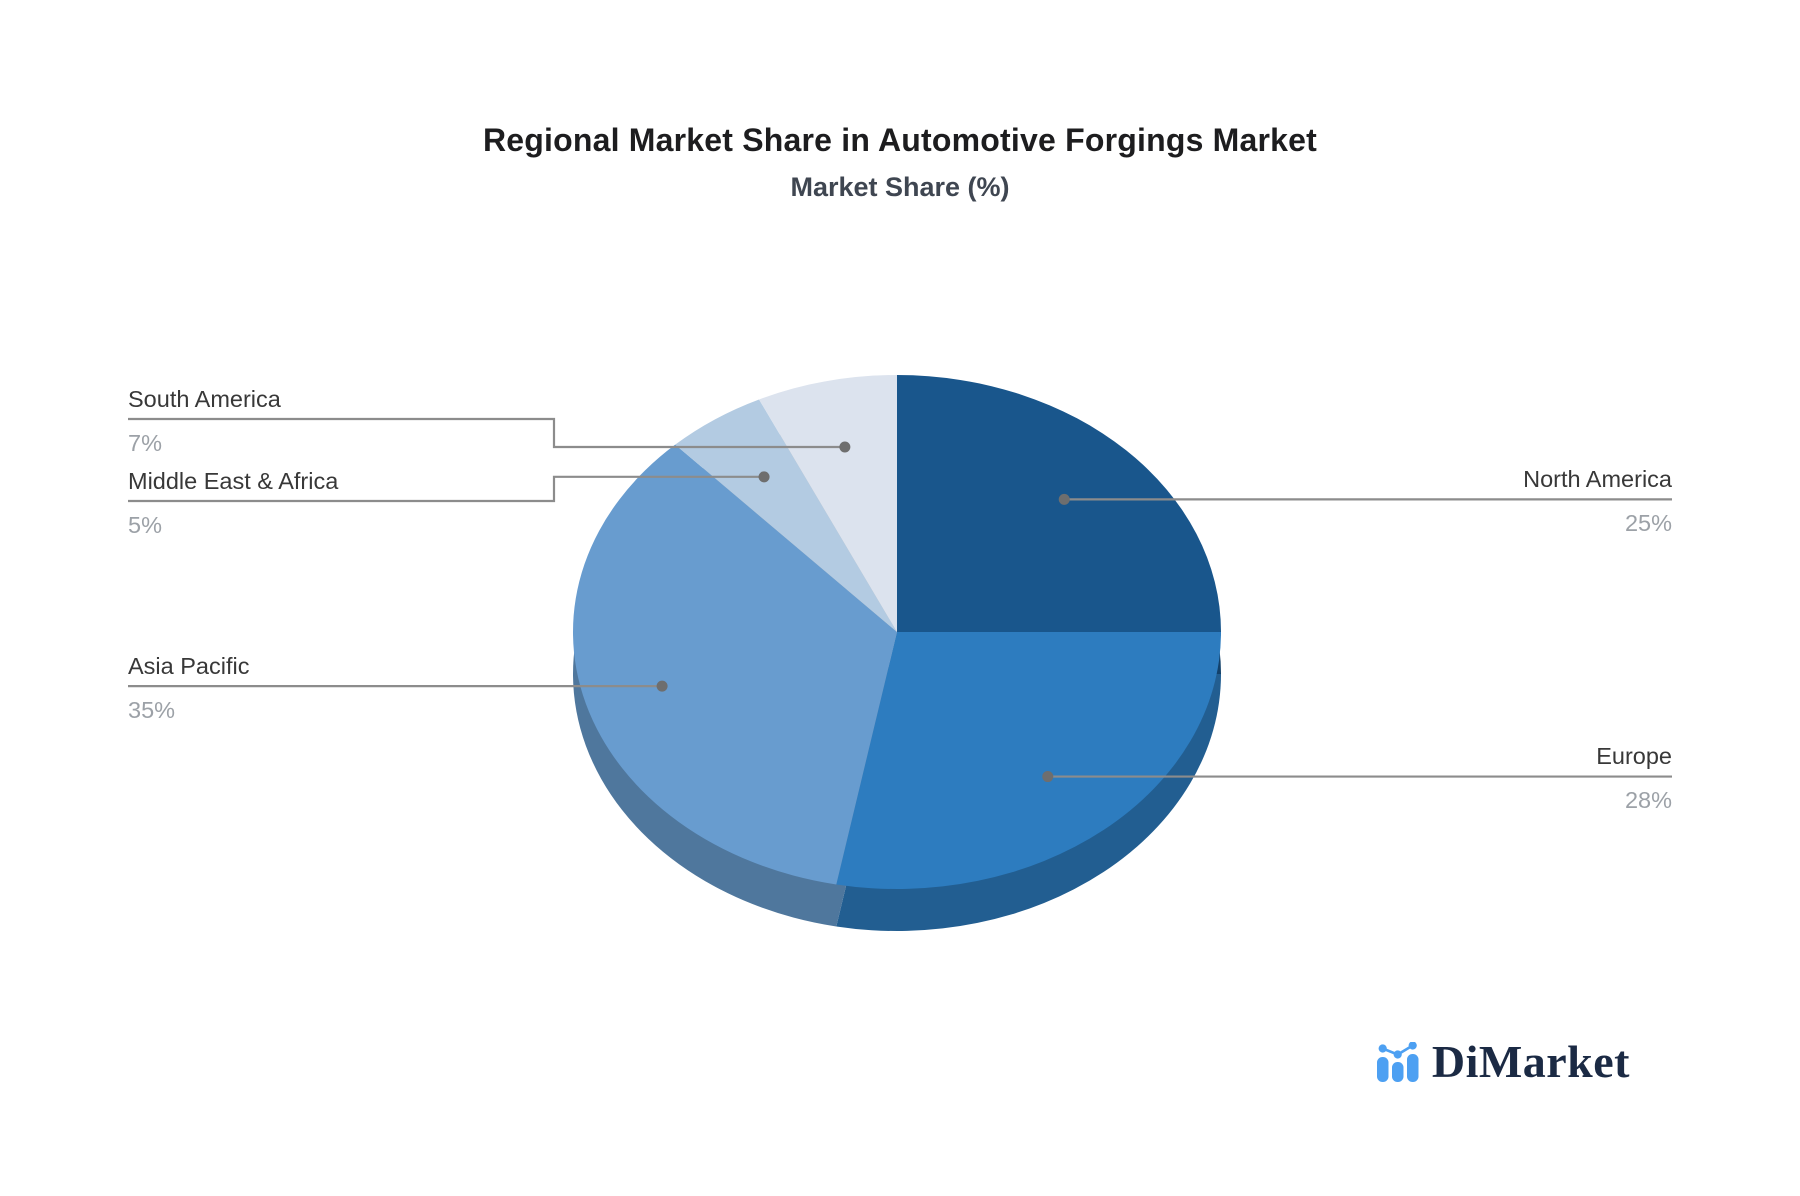  Describe the element at coordinates (189, 666) in the screenshot. I see `slice-label: Asia Pacific` at that location.